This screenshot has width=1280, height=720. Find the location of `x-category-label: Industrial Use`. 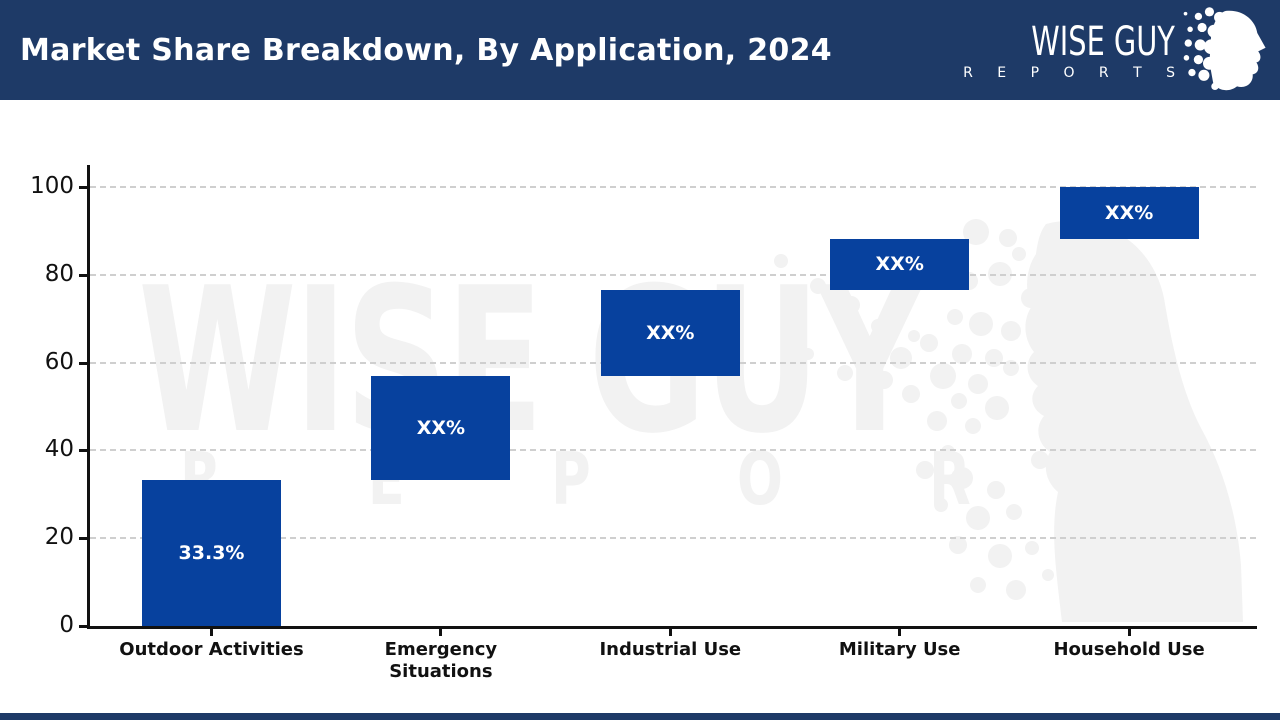

x-category-label: Industrial Use is located at coordinates (670, 649).